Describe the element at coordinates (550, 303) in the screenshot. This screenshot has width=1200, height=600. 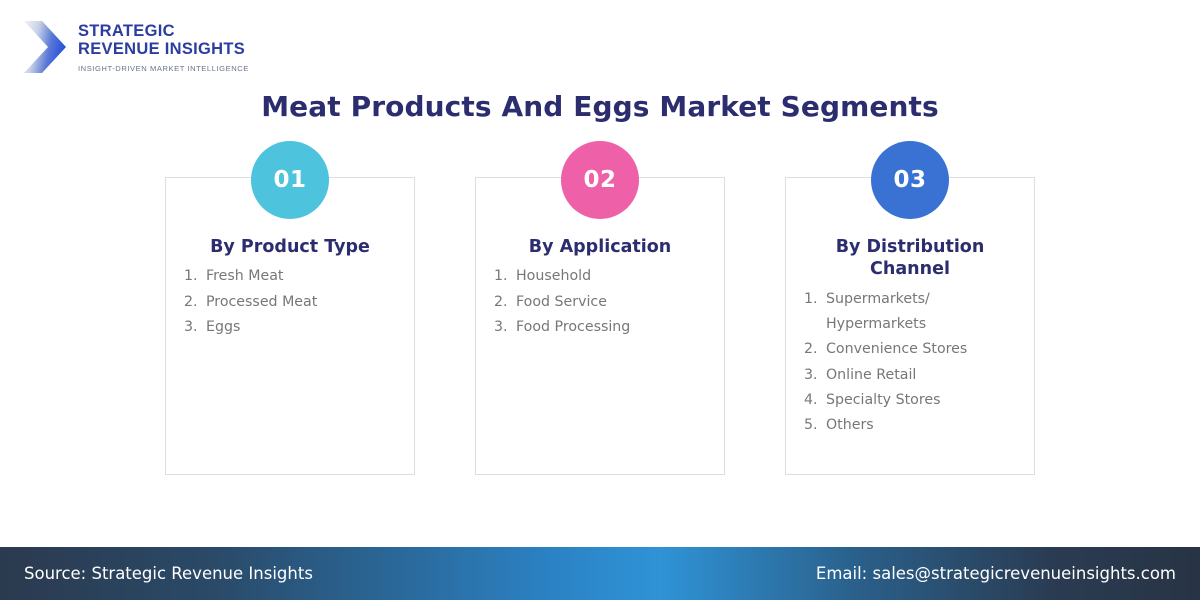
I see `list-item: Food Service` at that location.